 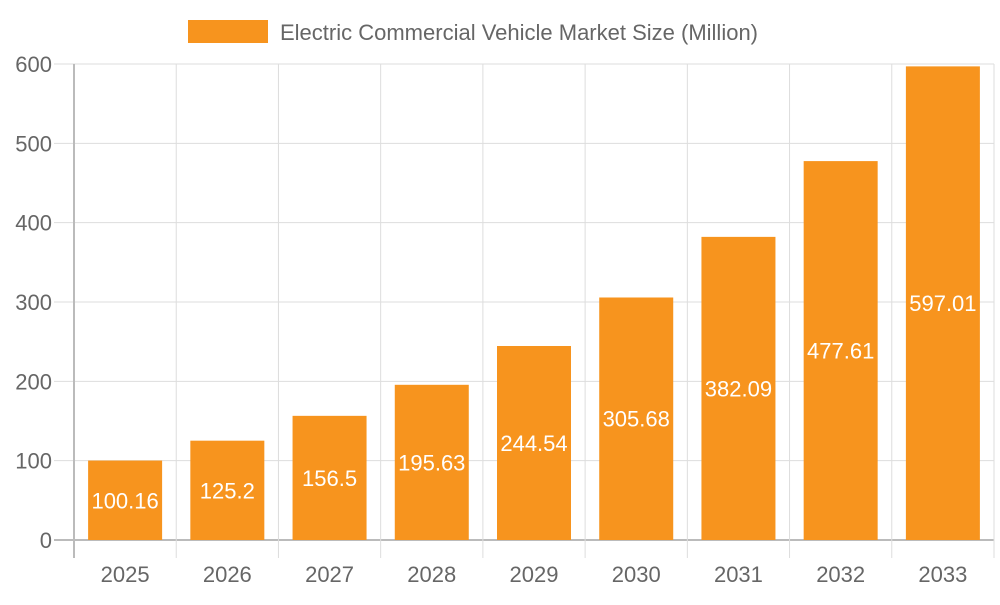 What do you see at coordinates (942, 574) in the screenshot?
I see `x-tick-label: 2033` at bounding box center [942, 574].